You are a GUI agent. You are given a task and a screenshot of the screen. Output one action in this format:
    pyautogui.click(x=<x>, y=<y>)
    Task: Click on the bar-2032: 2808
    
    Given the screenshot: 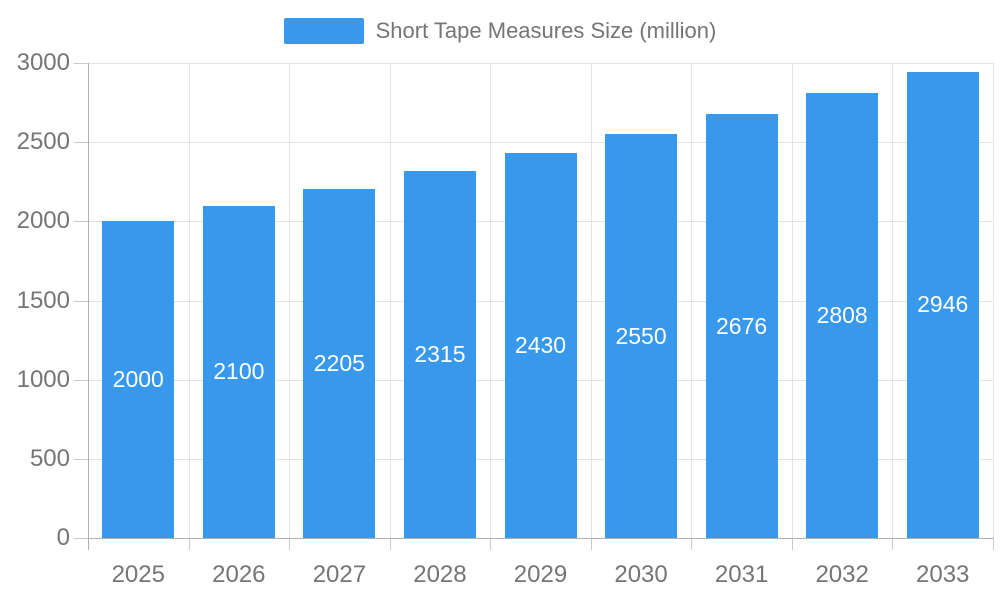 What is the action you would take?
    pyautogui.click(x=842, y=315)
    